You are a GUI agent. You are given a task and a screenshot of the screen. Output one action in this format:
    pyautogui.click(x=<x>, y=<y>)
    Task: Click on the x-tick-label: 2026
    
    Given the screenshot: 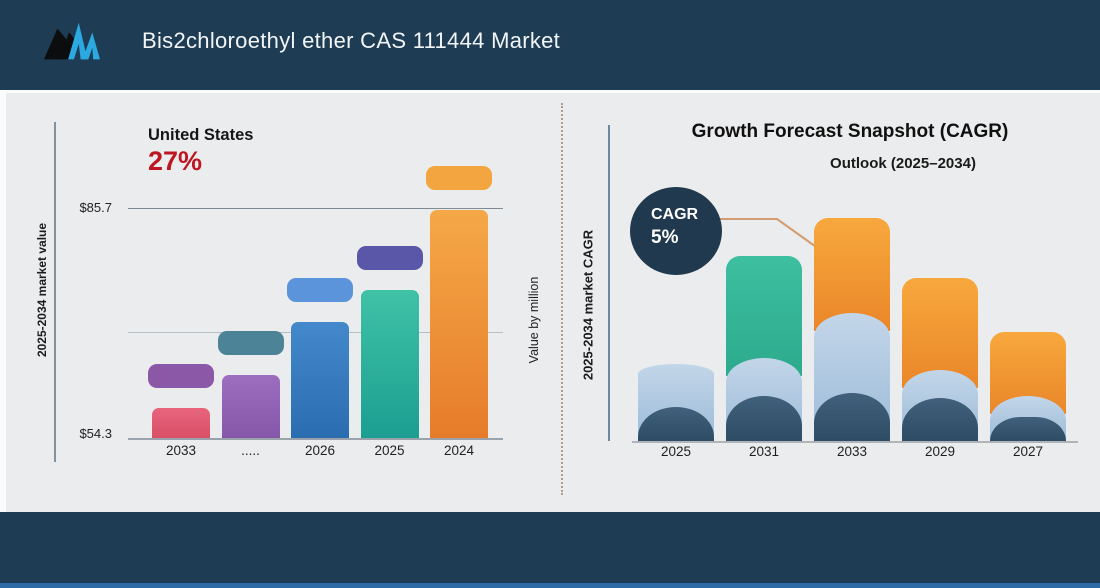 What is the action you would take?
    pyautogui.click(x=320, y=450)
    